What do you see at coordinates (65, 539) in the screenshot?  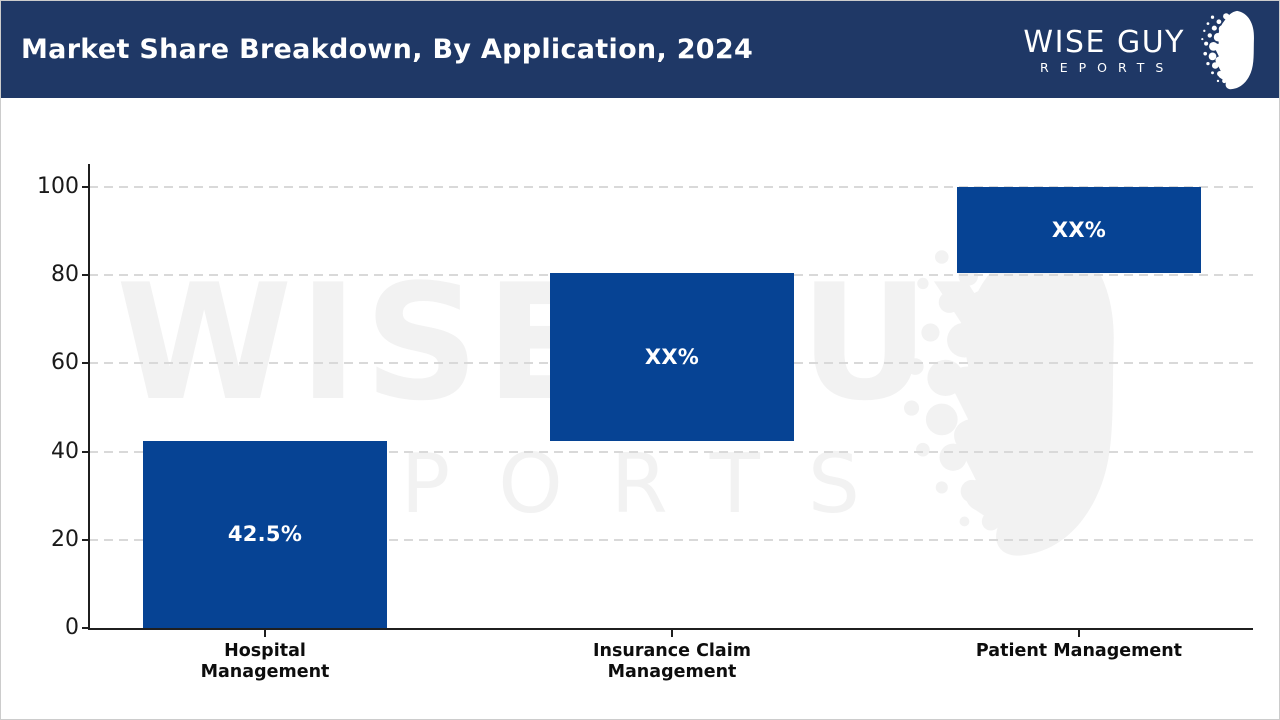 I see `y-axis-tick-label: 20` at bounding box center [65, 539].